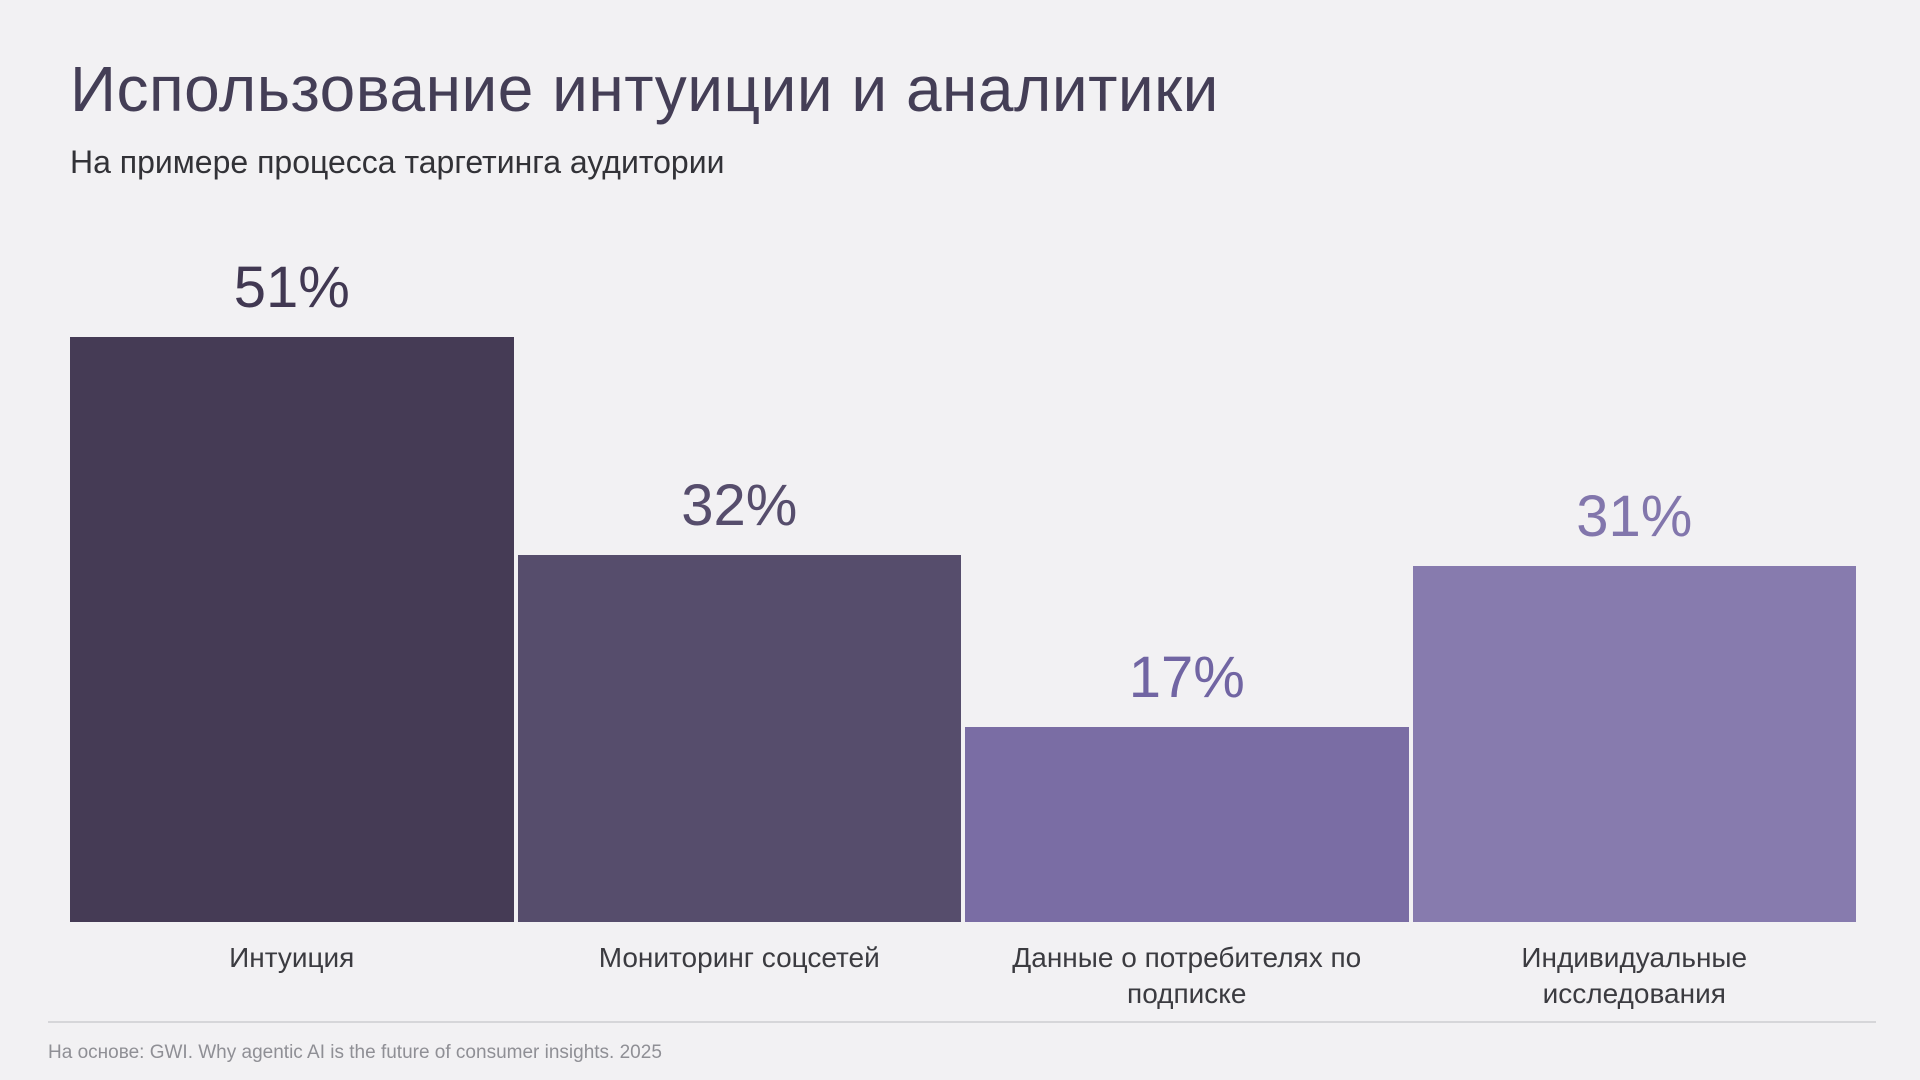 The image size is (1920, 1080). Describe the element at coordinates (1186, 677) in the screenshot. I see `bar-value-label: 17%` at that location.